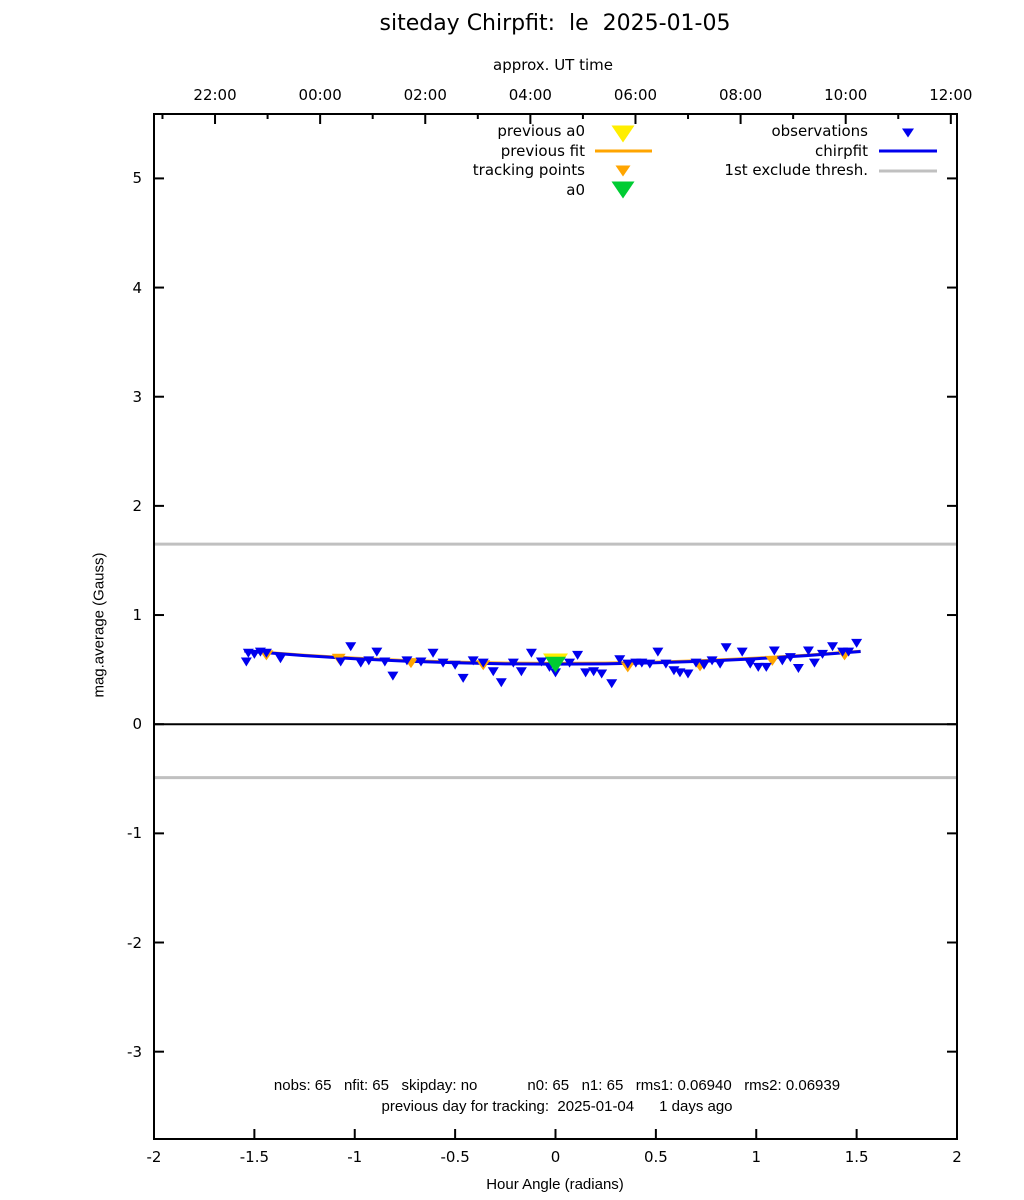  I want to click on left-axis-tick-label: 1, so click(137, 615).